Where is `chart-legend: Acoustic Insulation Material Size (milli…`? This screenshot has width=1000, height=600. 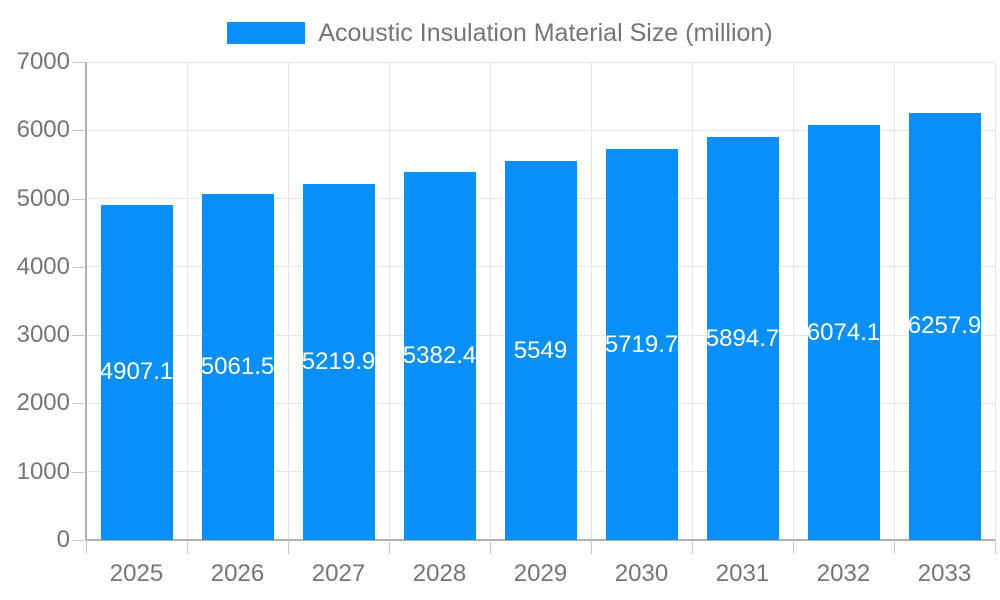
chart-legend: Acoustic Insulation Material Size (milli… is located at coordinates (500, 33).